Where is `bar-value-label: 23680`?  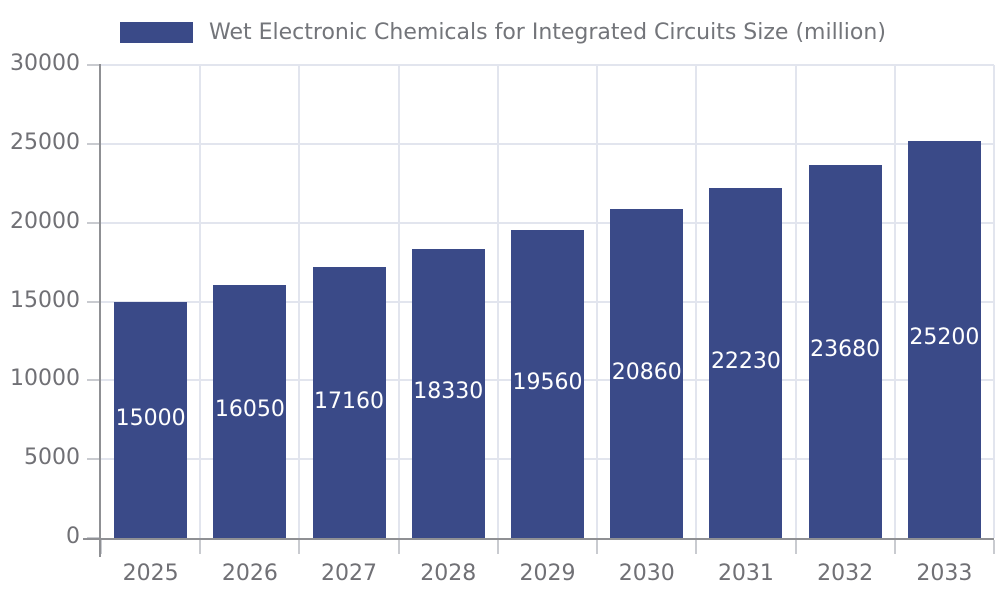
bar-value-label: 23680 is located at coordinates (845, 350).